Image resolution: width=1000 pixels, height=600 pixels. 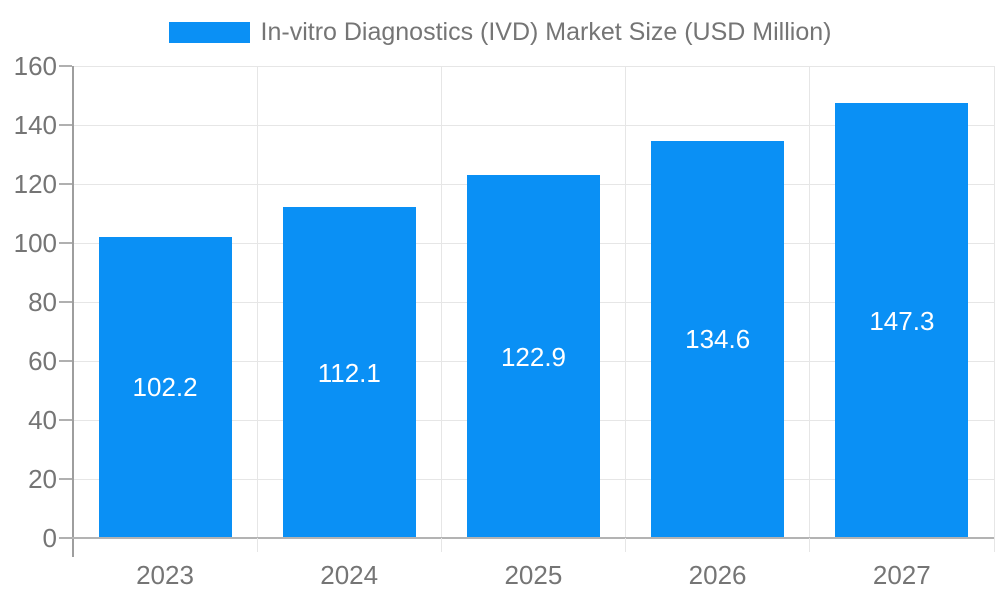 I want to click on y-axis-line, so click(x=73, y=311).